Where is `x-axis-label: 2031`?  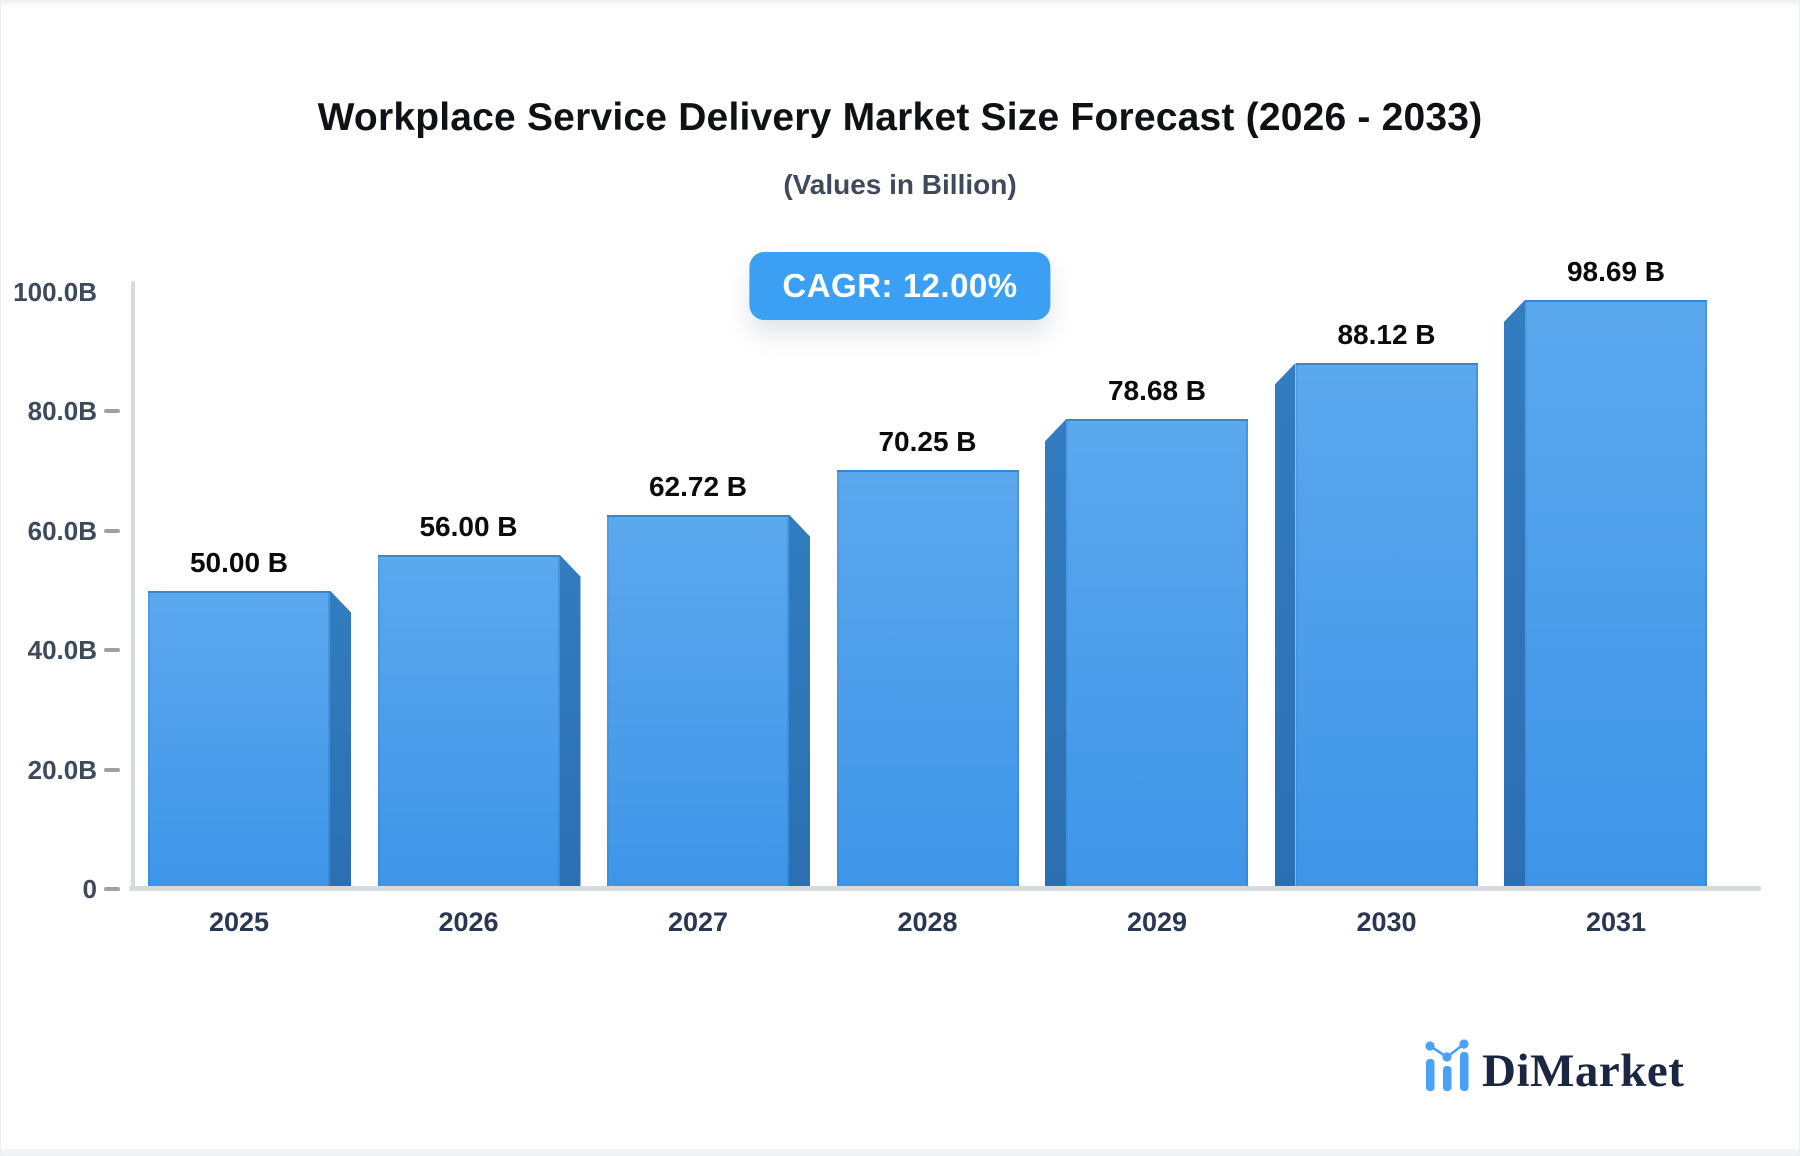 x-axis-label: 2031 is located at coordinates (1616, 922).